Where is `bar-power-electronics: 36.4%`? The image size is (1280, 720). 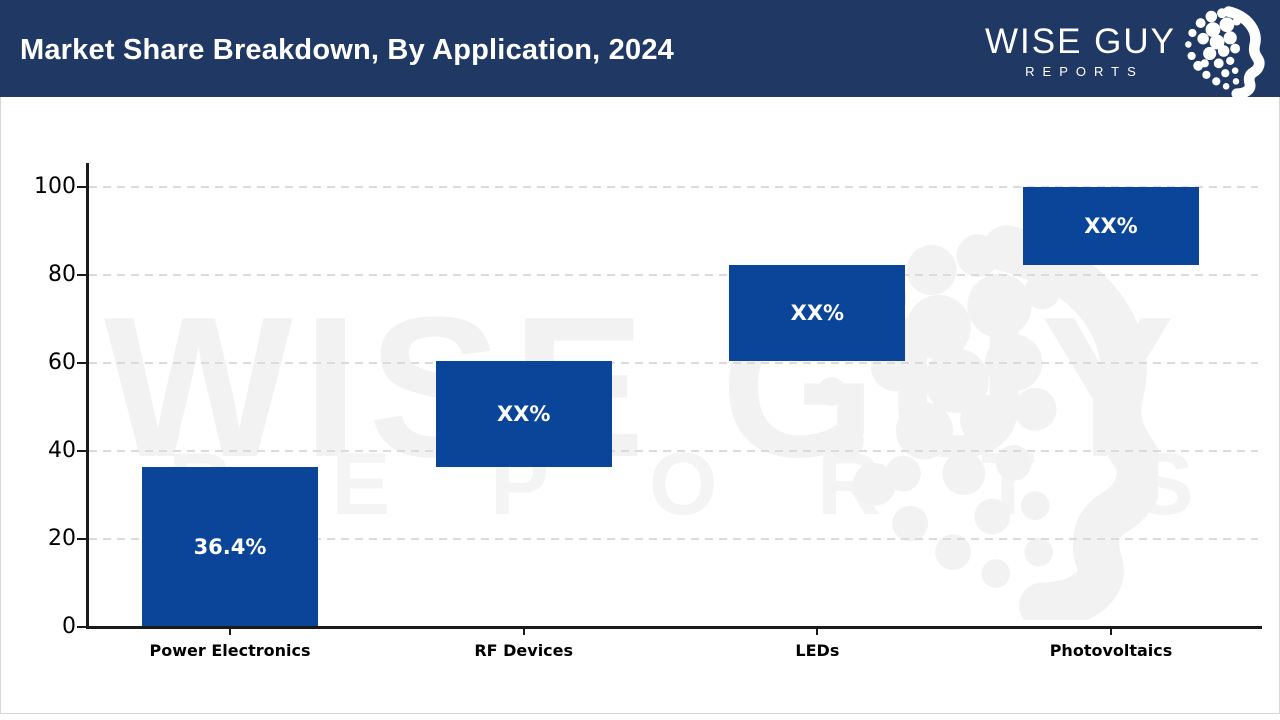 bar-power-electronics: 36.4% is located at coordinates (230, 546).